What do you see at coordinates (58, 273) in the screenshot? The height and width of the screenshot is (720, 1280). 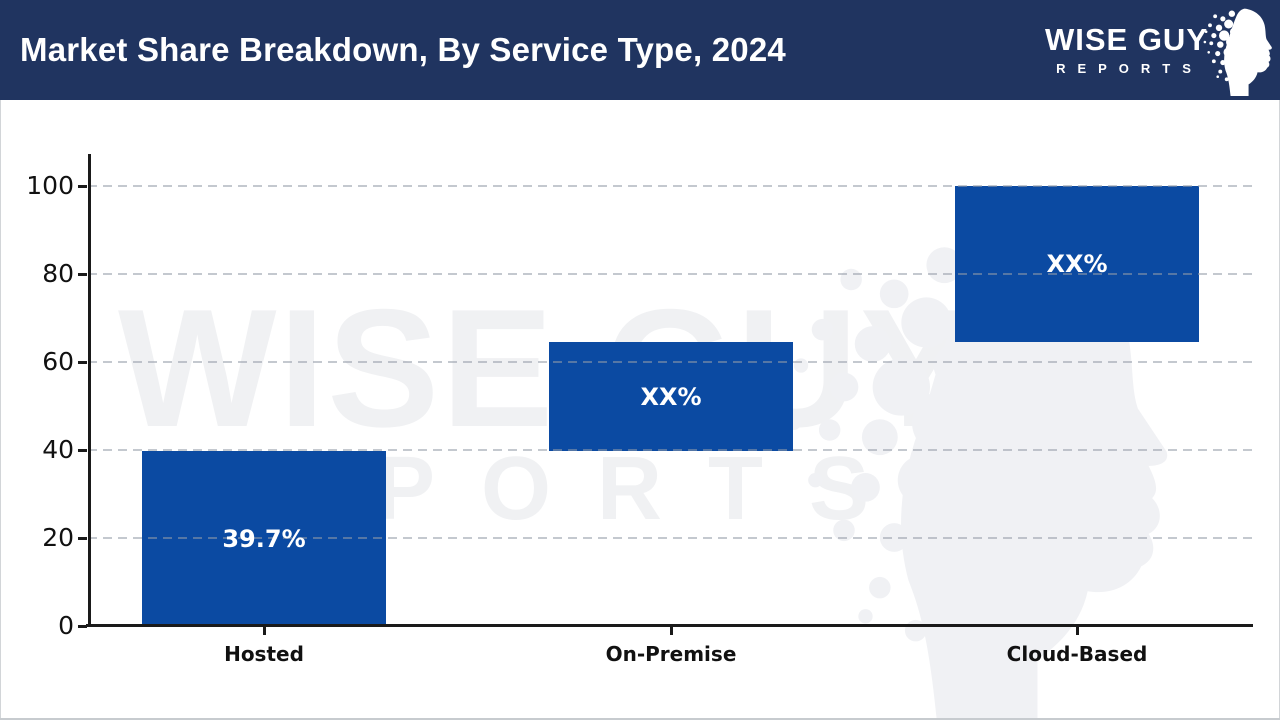 I see `y-tick-label: 80` at bounding box center [58, 273].